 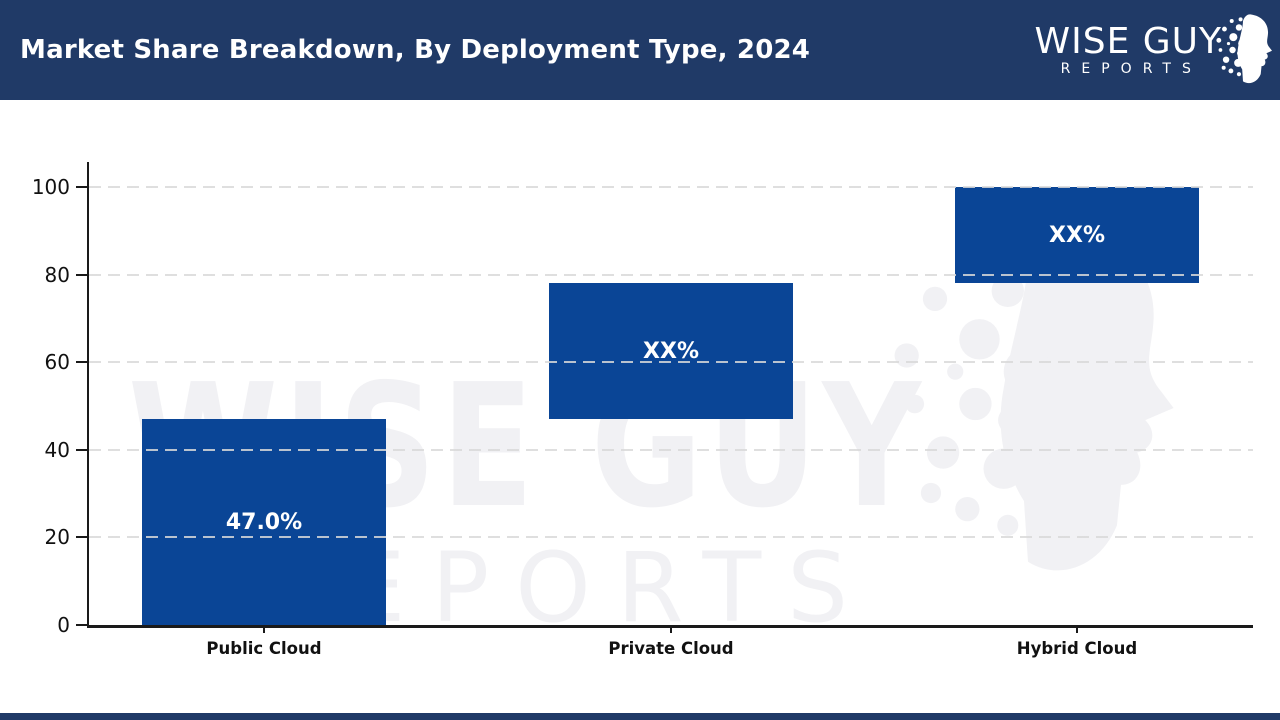 I want to click on bar-value-label: 47.0%, so click(x=264, y=522).